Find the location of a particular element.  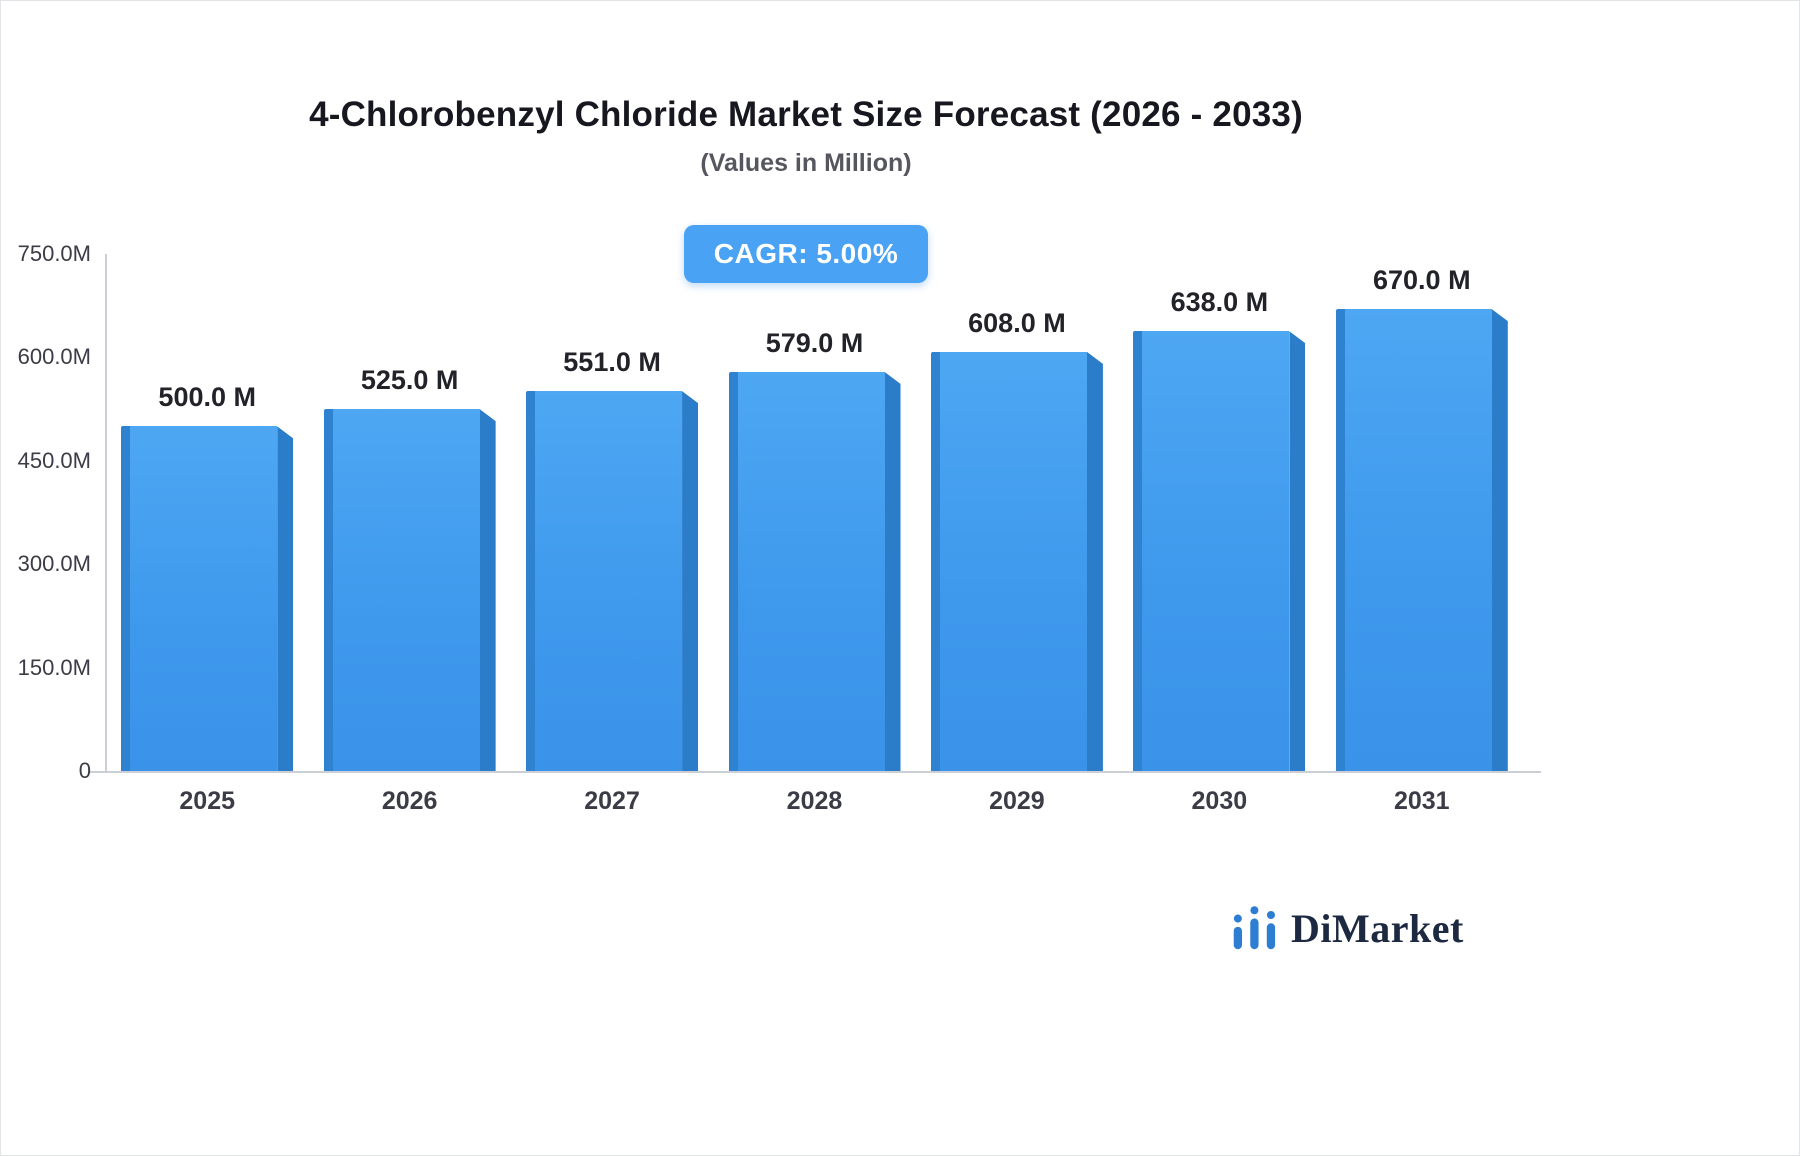

x-tick-label: 2025 is located at coordinates (207, 801).